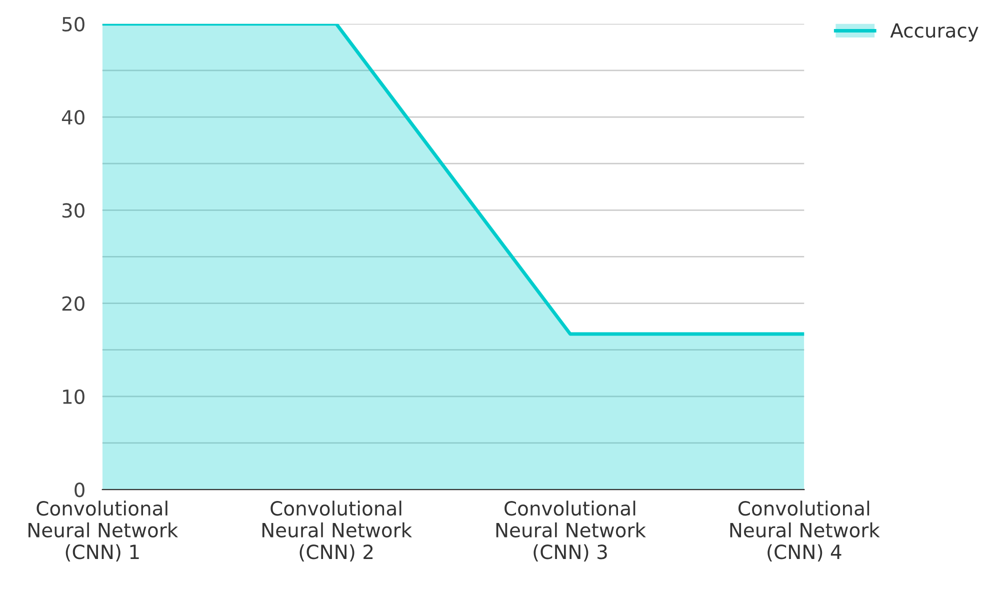 The width and height of the screenshot is (994, 597). I want to click on x-tick-label: Convolutional Neural Network (CNN) 3, so click(571, 531).